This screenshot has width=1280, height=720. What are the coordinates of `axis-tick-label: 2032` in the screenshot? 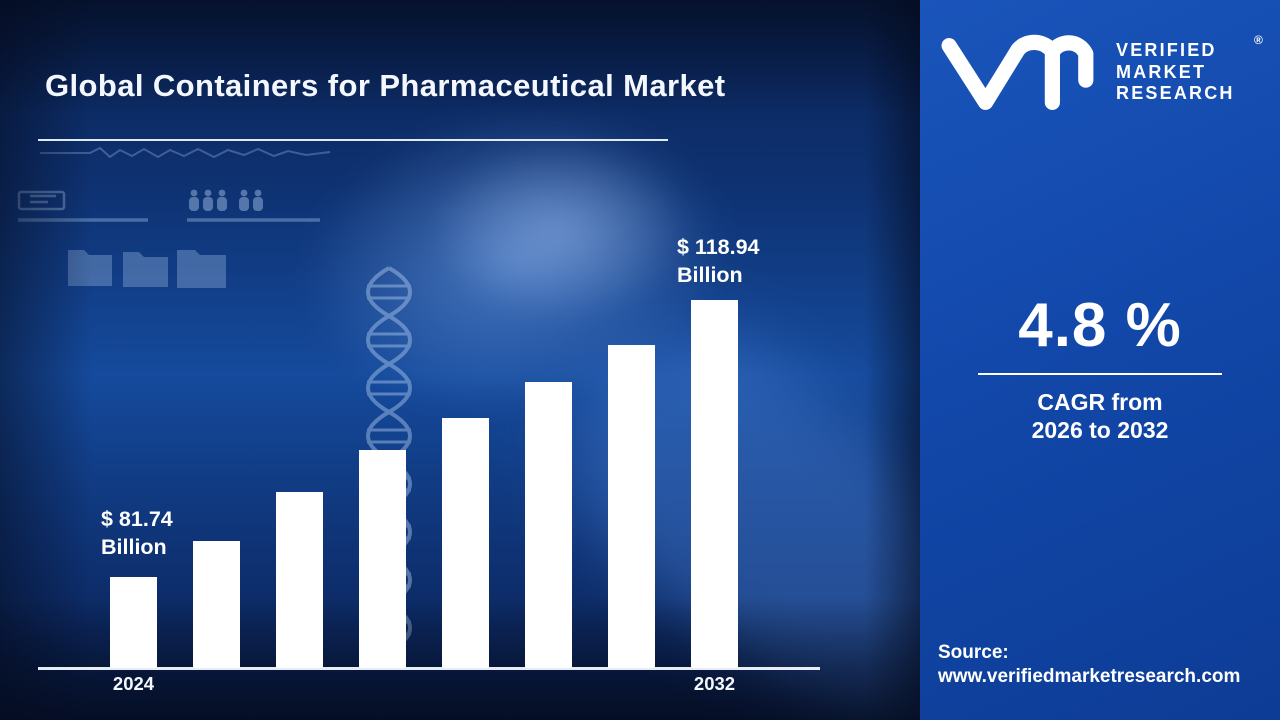 It's located at (714, 683).